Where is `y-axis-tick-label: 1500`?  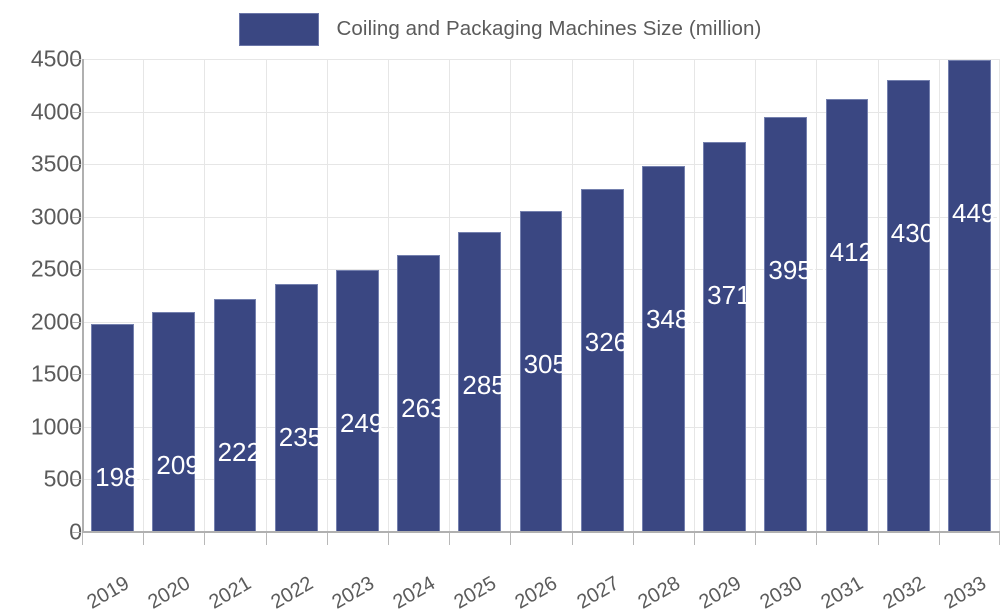 y-axis-tick-label: 1500 is located at coordinates (56, 373).